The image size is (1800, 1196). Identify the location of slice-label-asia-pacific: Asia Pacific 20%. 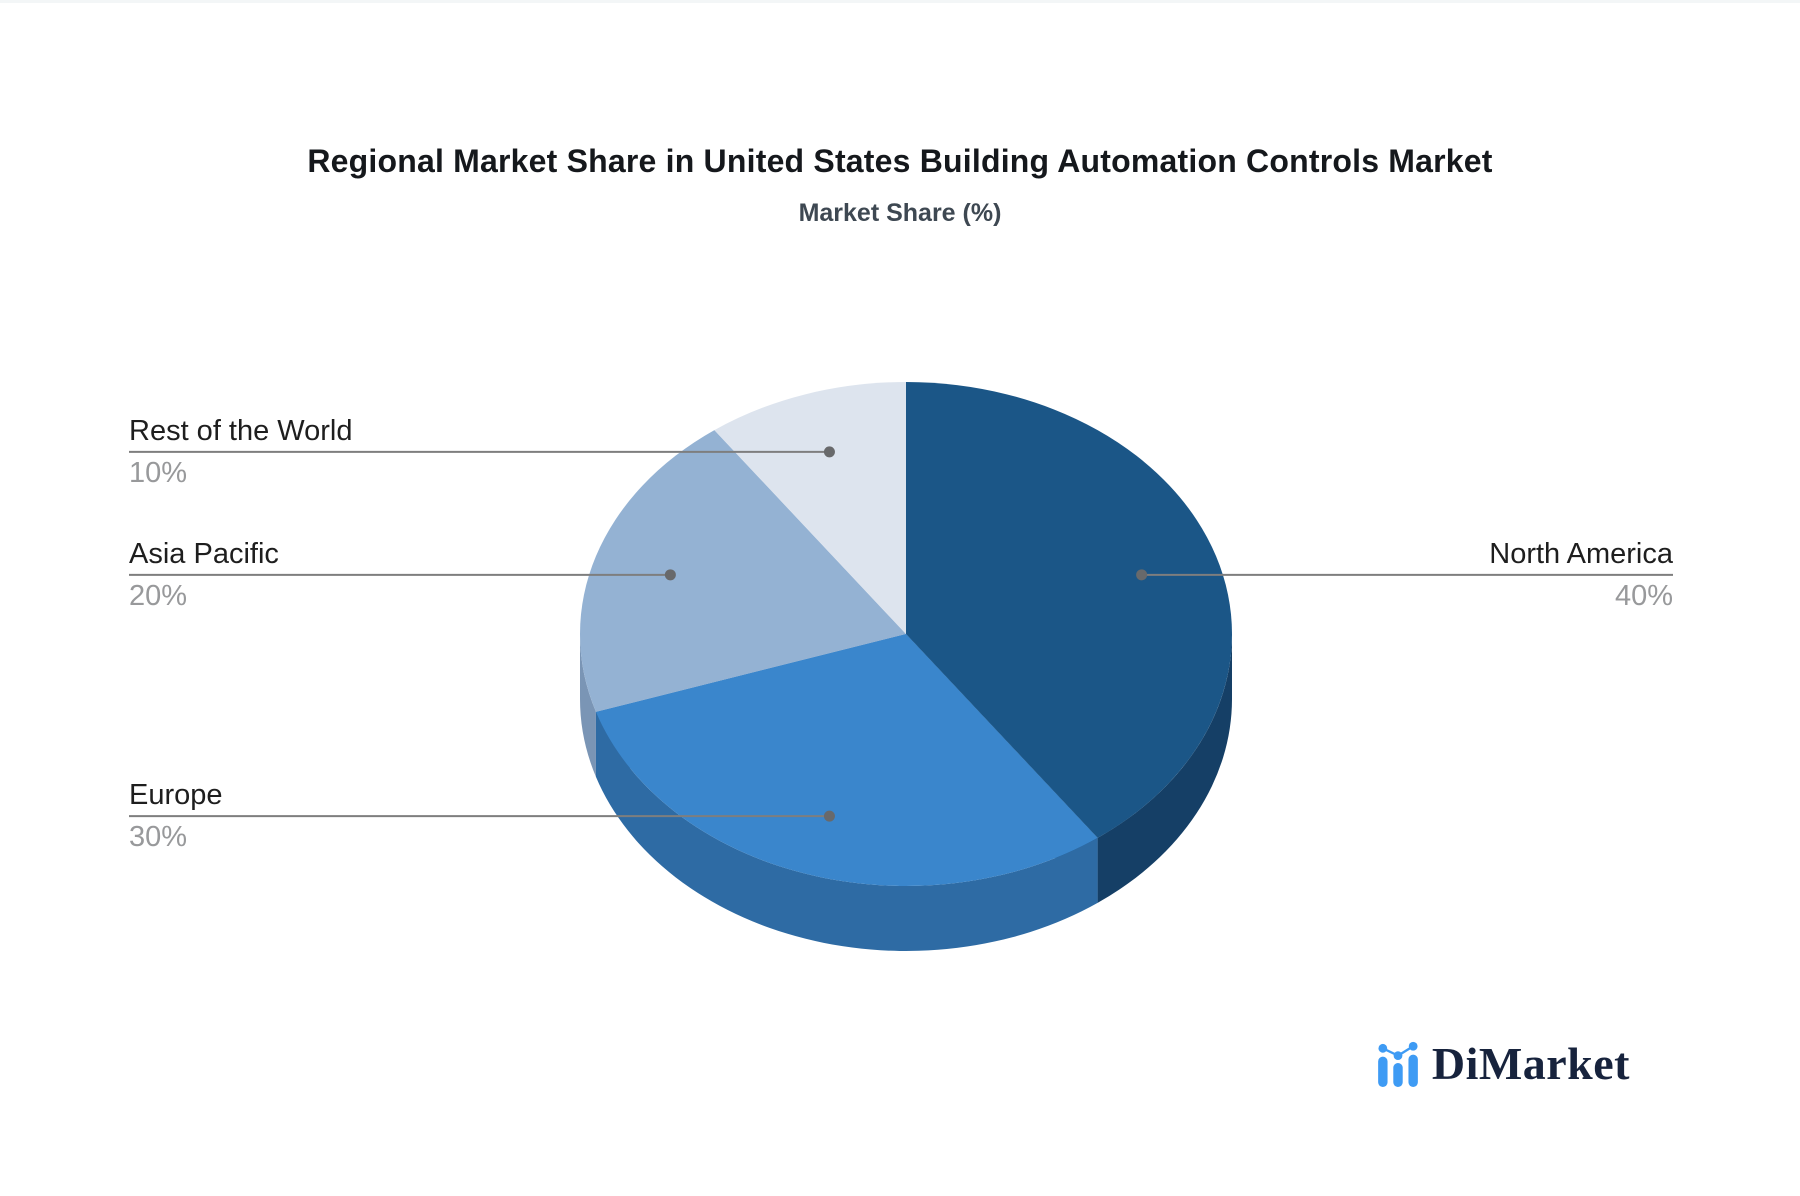
(204, 575).